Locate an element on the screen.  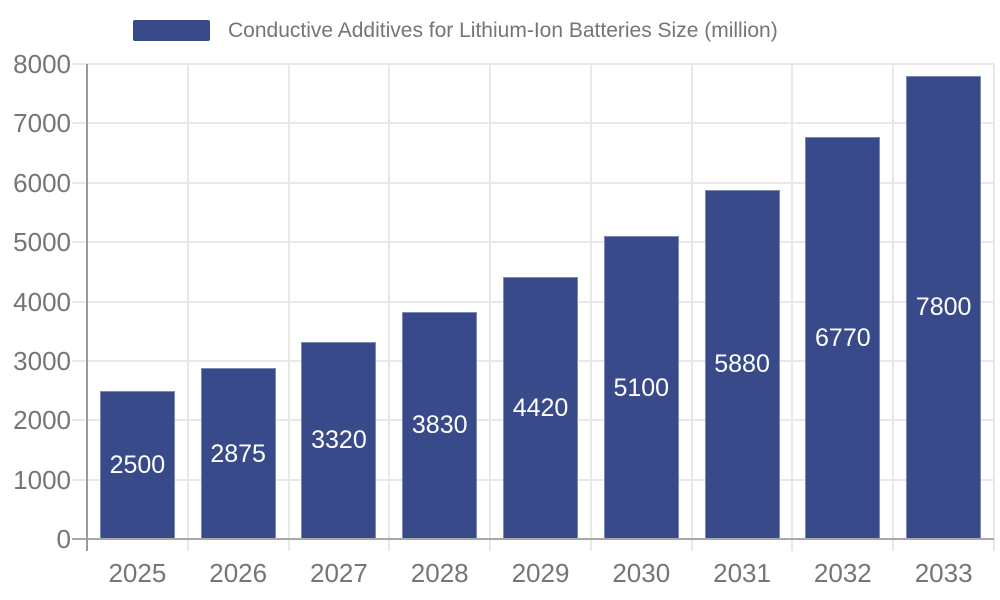
bar-value-label-2030: 5100 is located at coordinates (641, 387).